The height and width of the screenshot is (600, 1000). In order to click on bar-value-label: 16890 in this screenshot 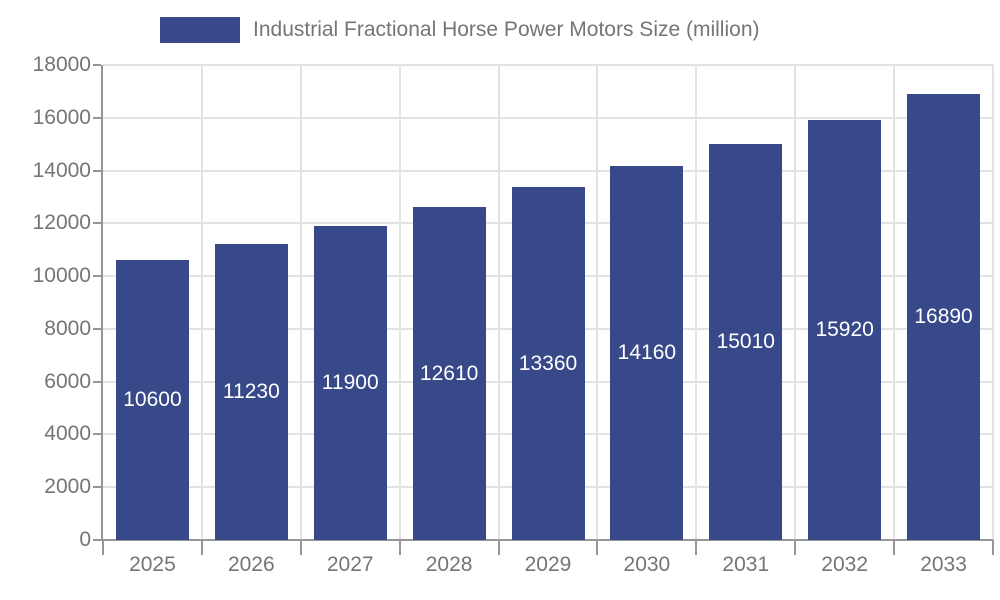, I will do `click(943, 317)`.